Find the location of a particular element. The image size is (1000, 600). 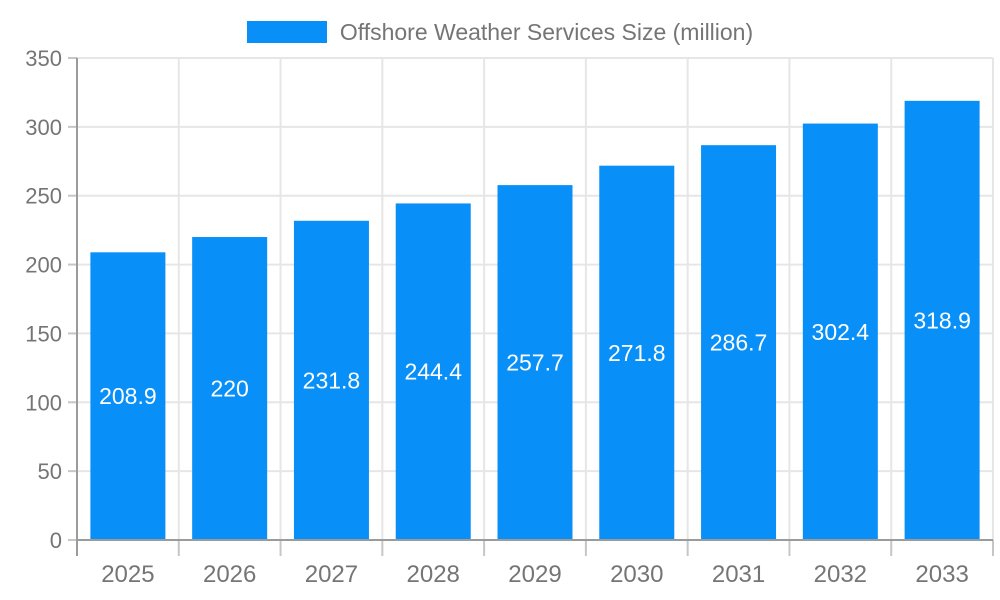

bar-2033 is located at coordinates (942, 320).